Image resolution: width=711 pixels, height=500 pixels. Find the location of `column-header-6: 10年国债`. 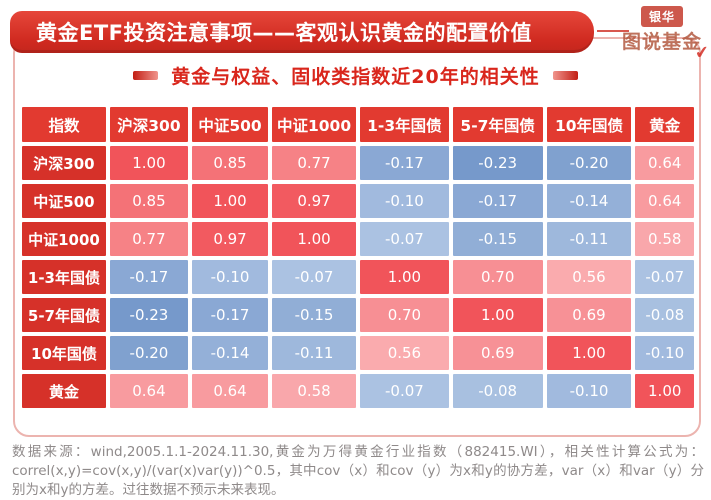

column-header-6: 10年国债 is located at coordinates (589, 124).